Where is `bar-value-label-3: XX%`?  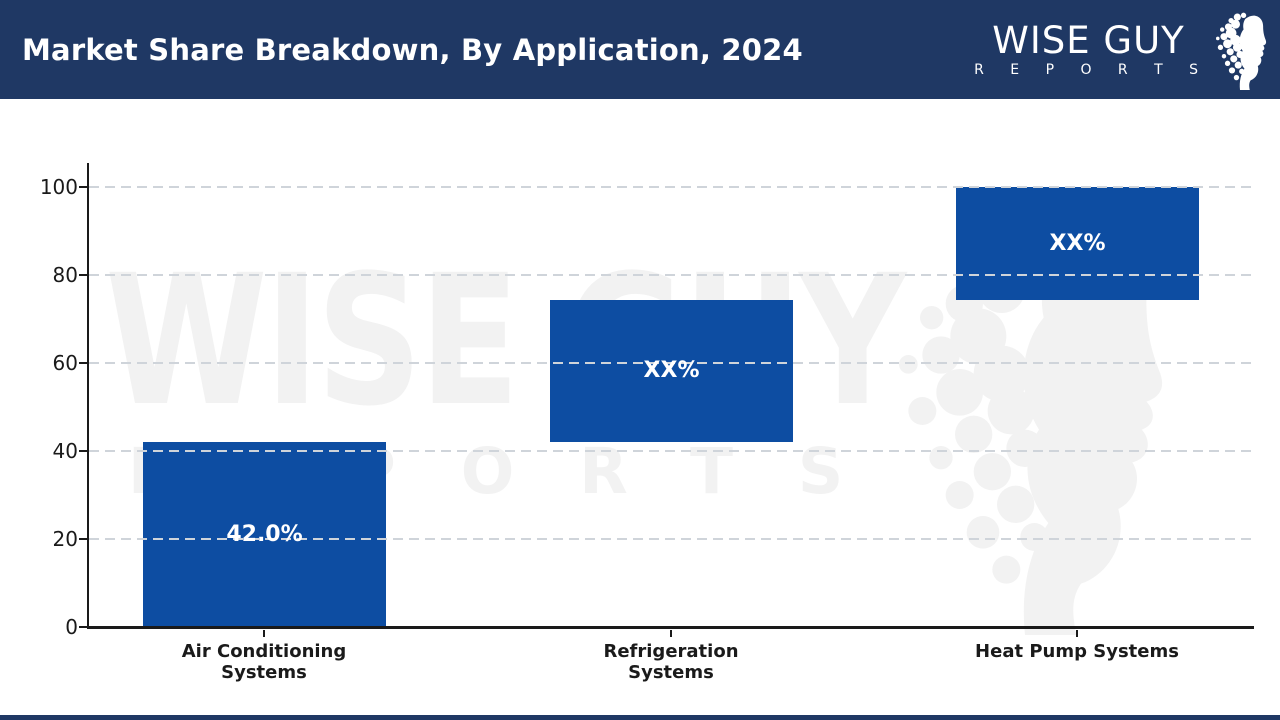 bar-value-label-3: XX% is located at coordinates (1077, 243).